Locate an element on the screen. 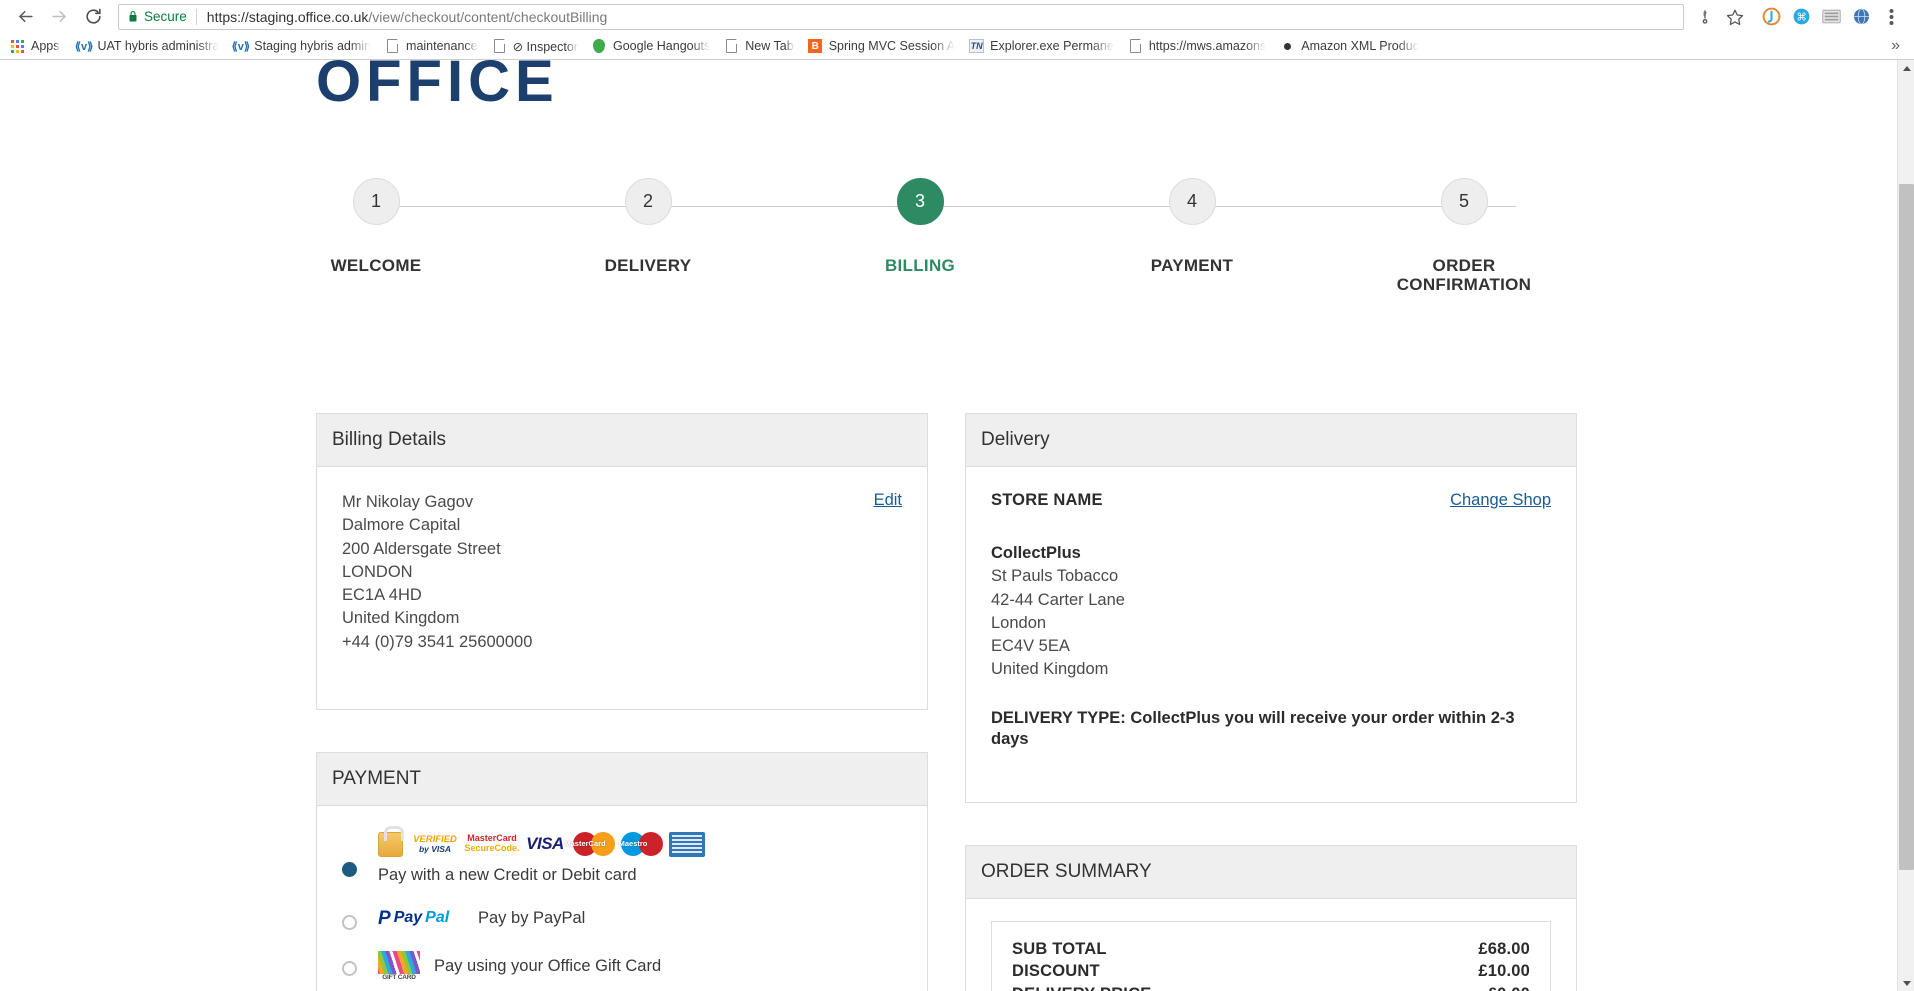 This screenshot has width=1914, height=991. checkout-step-welcome: 1 WELCOME is located at coordinates (376, 226).